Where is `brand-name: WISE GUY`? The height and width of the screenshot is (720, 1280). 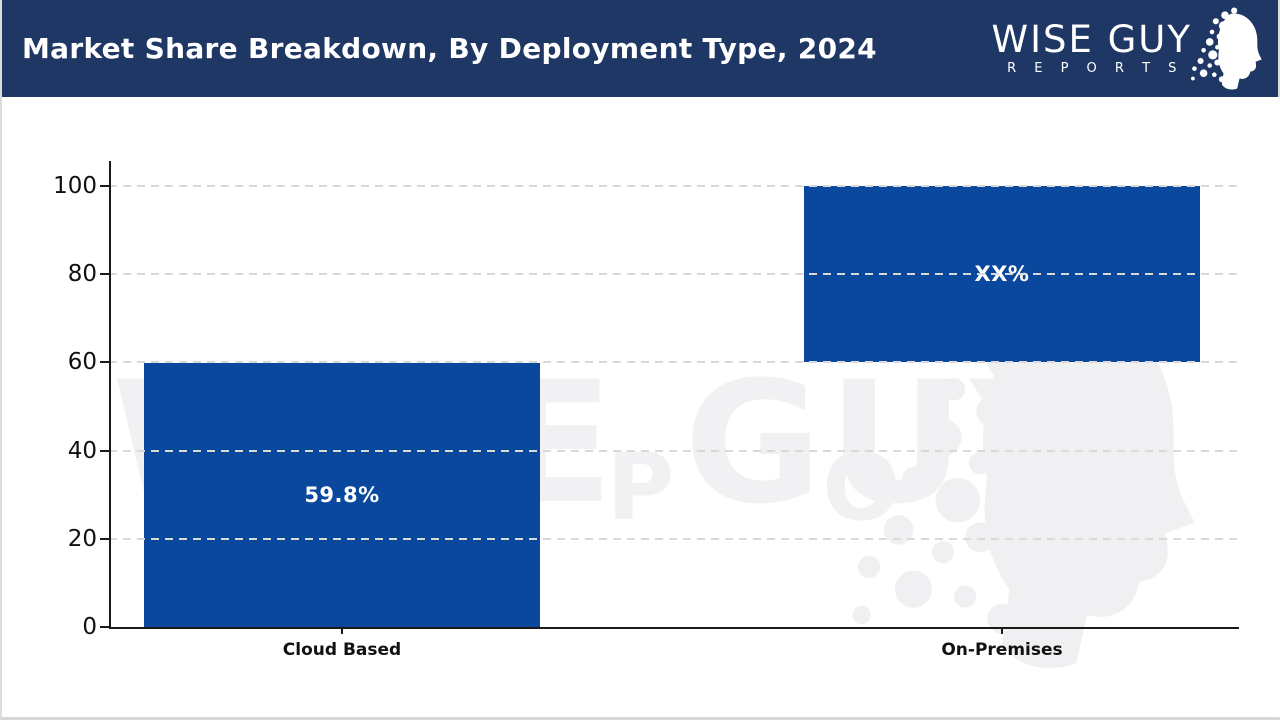 brand-name: WISE GUY is located at coordinates (1091, 39).